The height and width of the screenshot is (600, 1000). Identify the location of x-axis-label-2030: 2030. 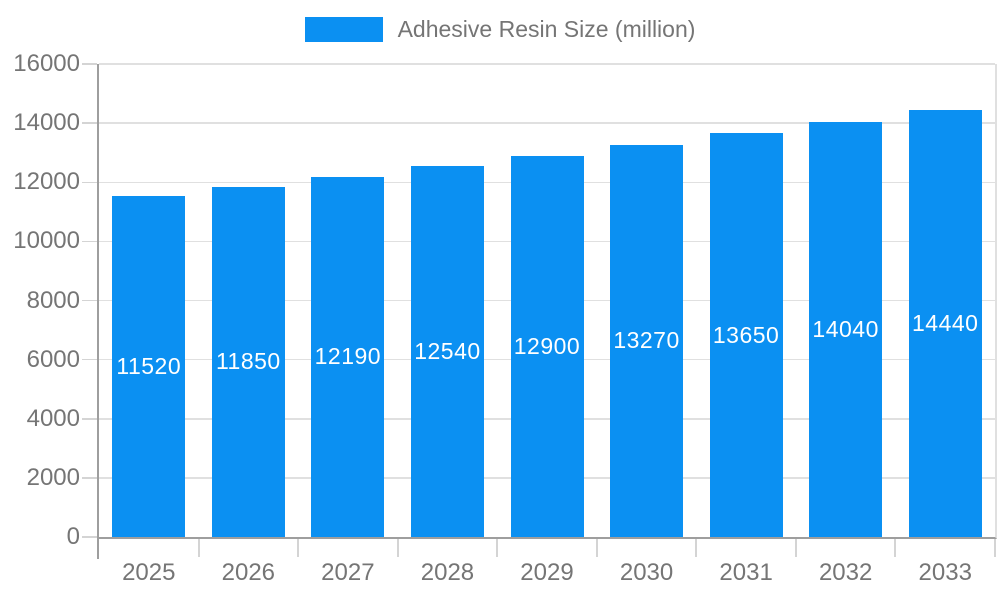
(646, 572).